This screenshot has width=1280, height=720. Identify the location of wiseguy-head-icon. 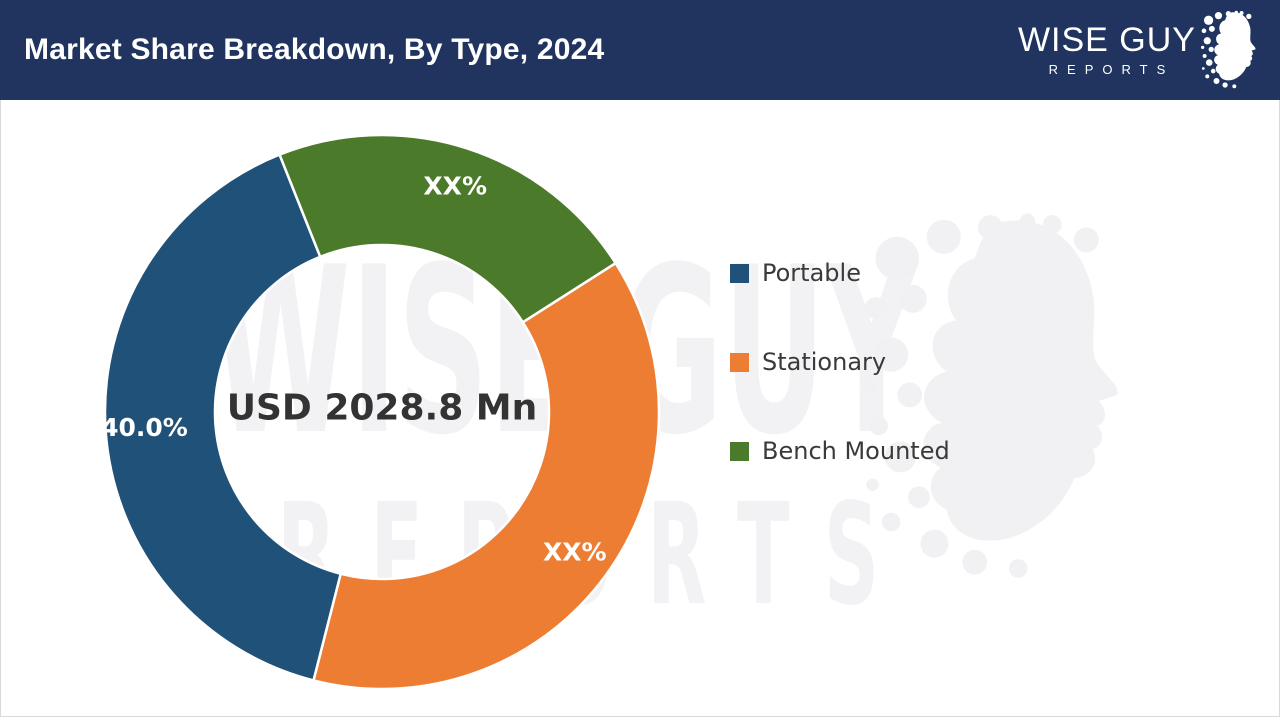
(1233, 50).